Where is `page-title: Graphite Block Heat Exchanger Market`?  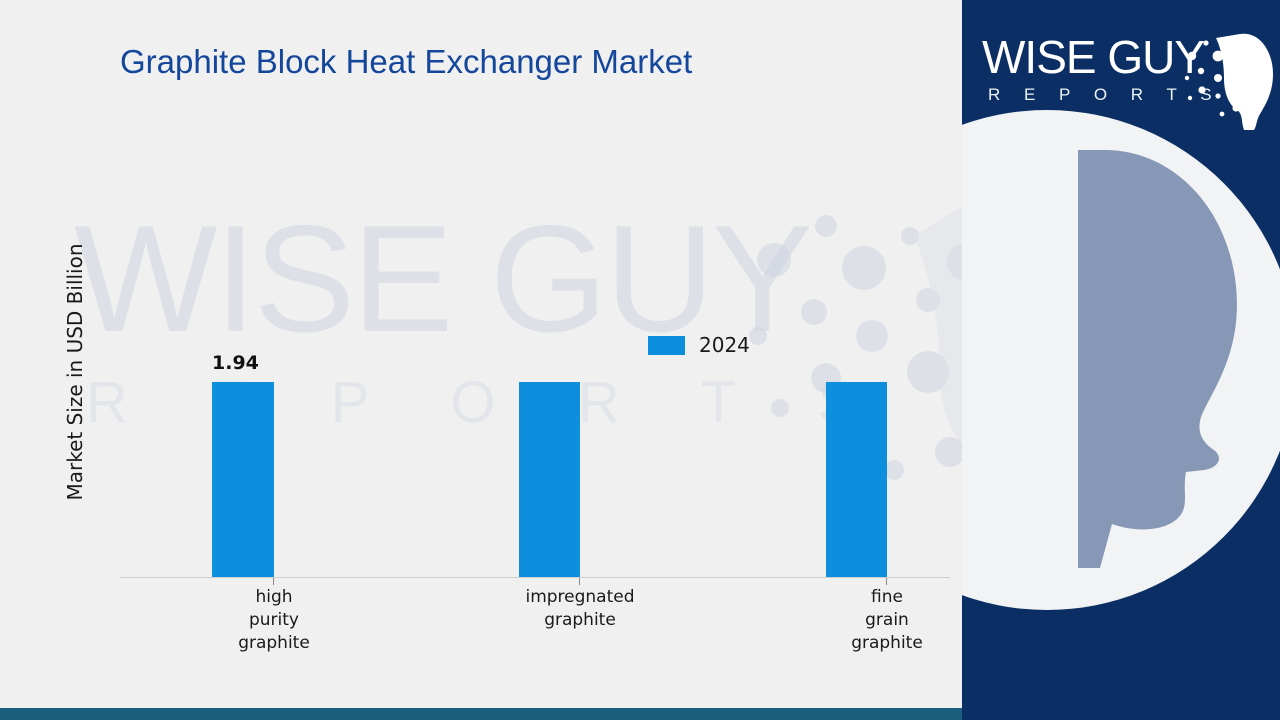
page-title: Graphite Block Heat Exchanger Market is located at coordinates (406, 61).